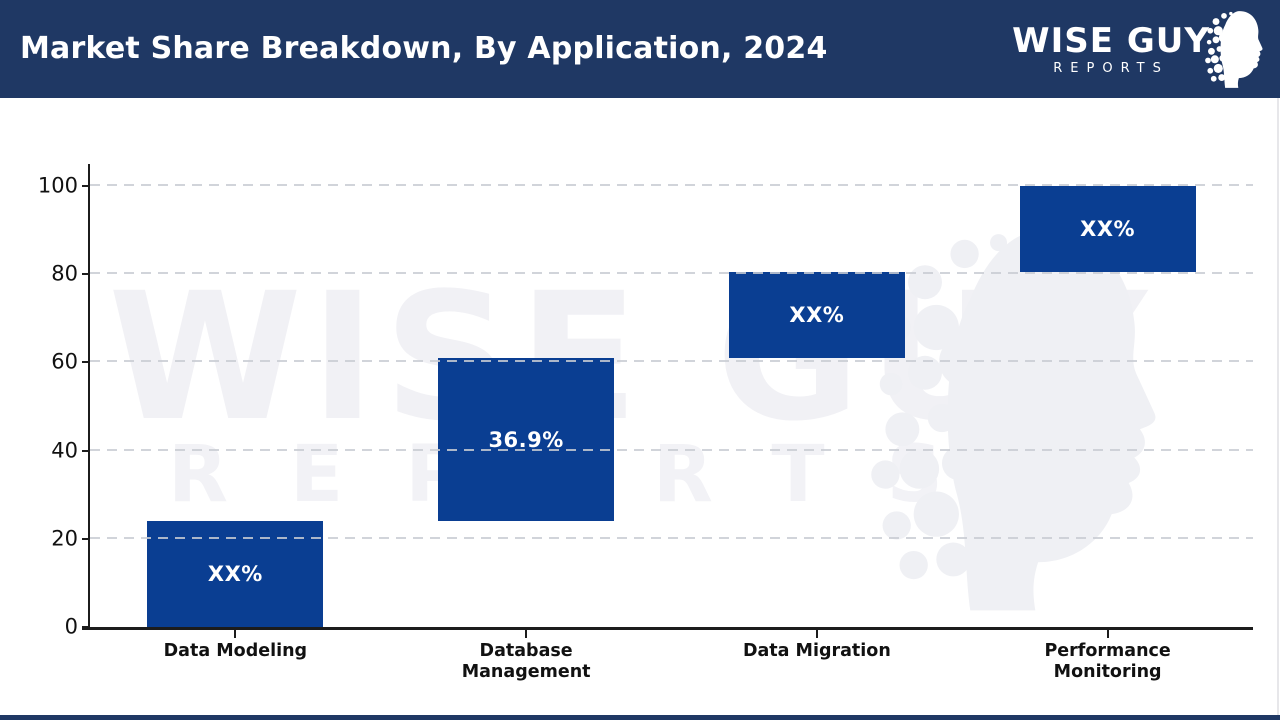 This screenshot has width=1280, height=720. I want to click on logo-subtitle: REPORTS, so click(1111, 68).